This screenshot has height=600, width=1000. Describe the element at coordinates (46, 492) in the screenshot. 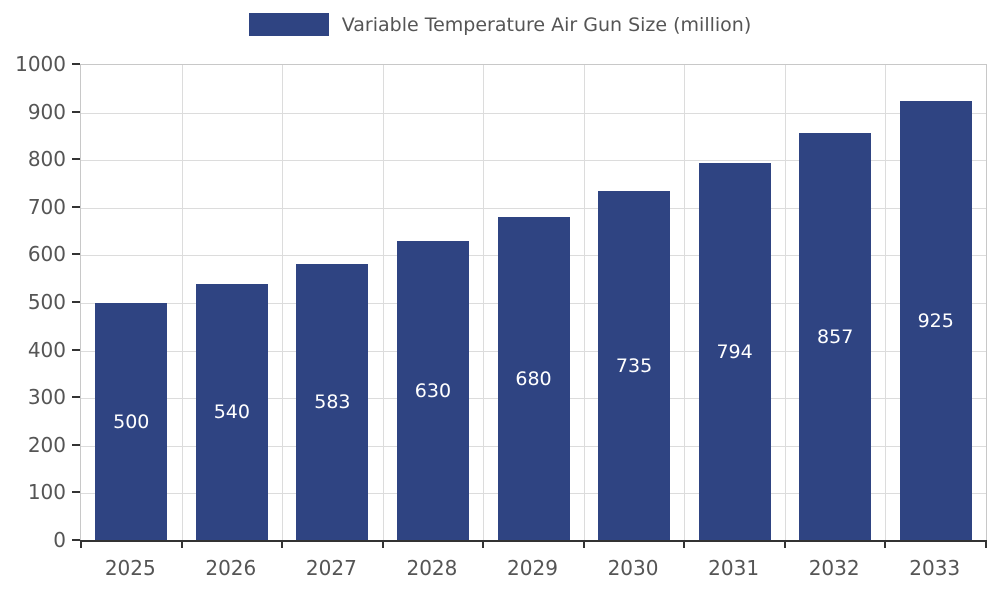

I see `y-axis-label: 100` at that location.